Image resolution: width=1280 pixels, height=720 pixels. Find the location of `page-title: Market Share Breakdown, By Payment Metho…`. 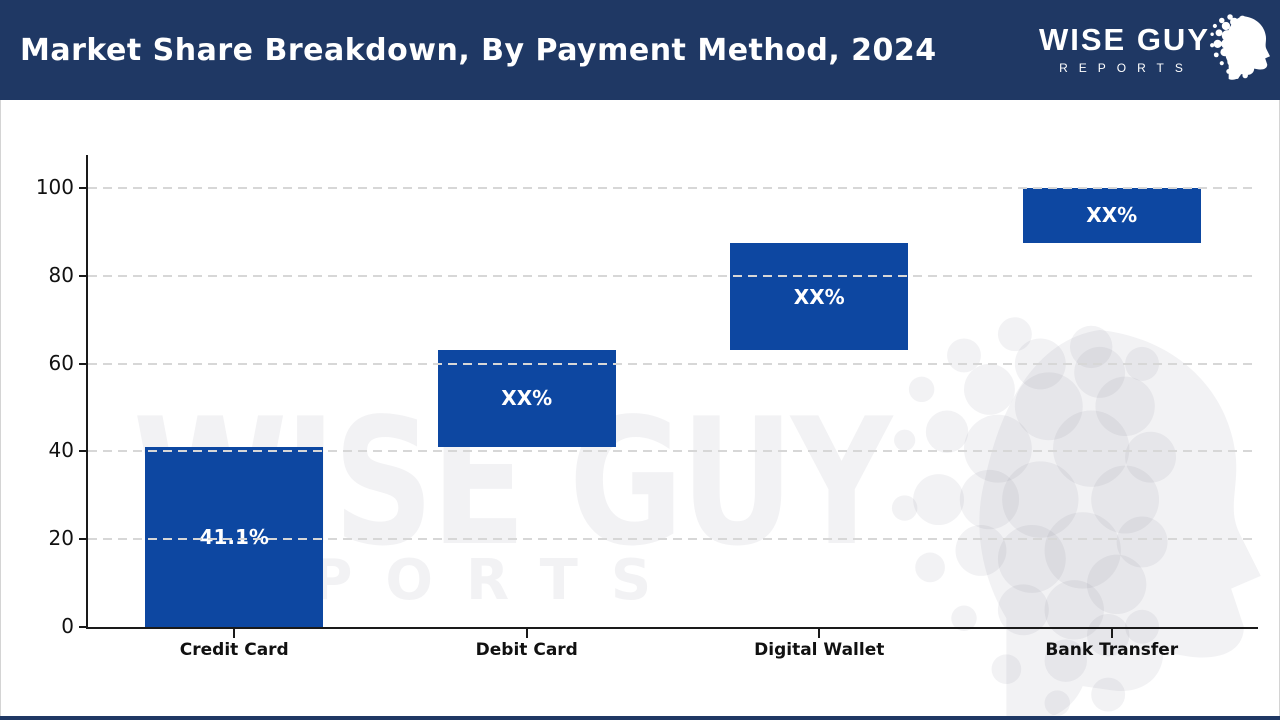

page-title: Market Share Breakdown, By Payment Metho… is located at coordinates (478, 50).